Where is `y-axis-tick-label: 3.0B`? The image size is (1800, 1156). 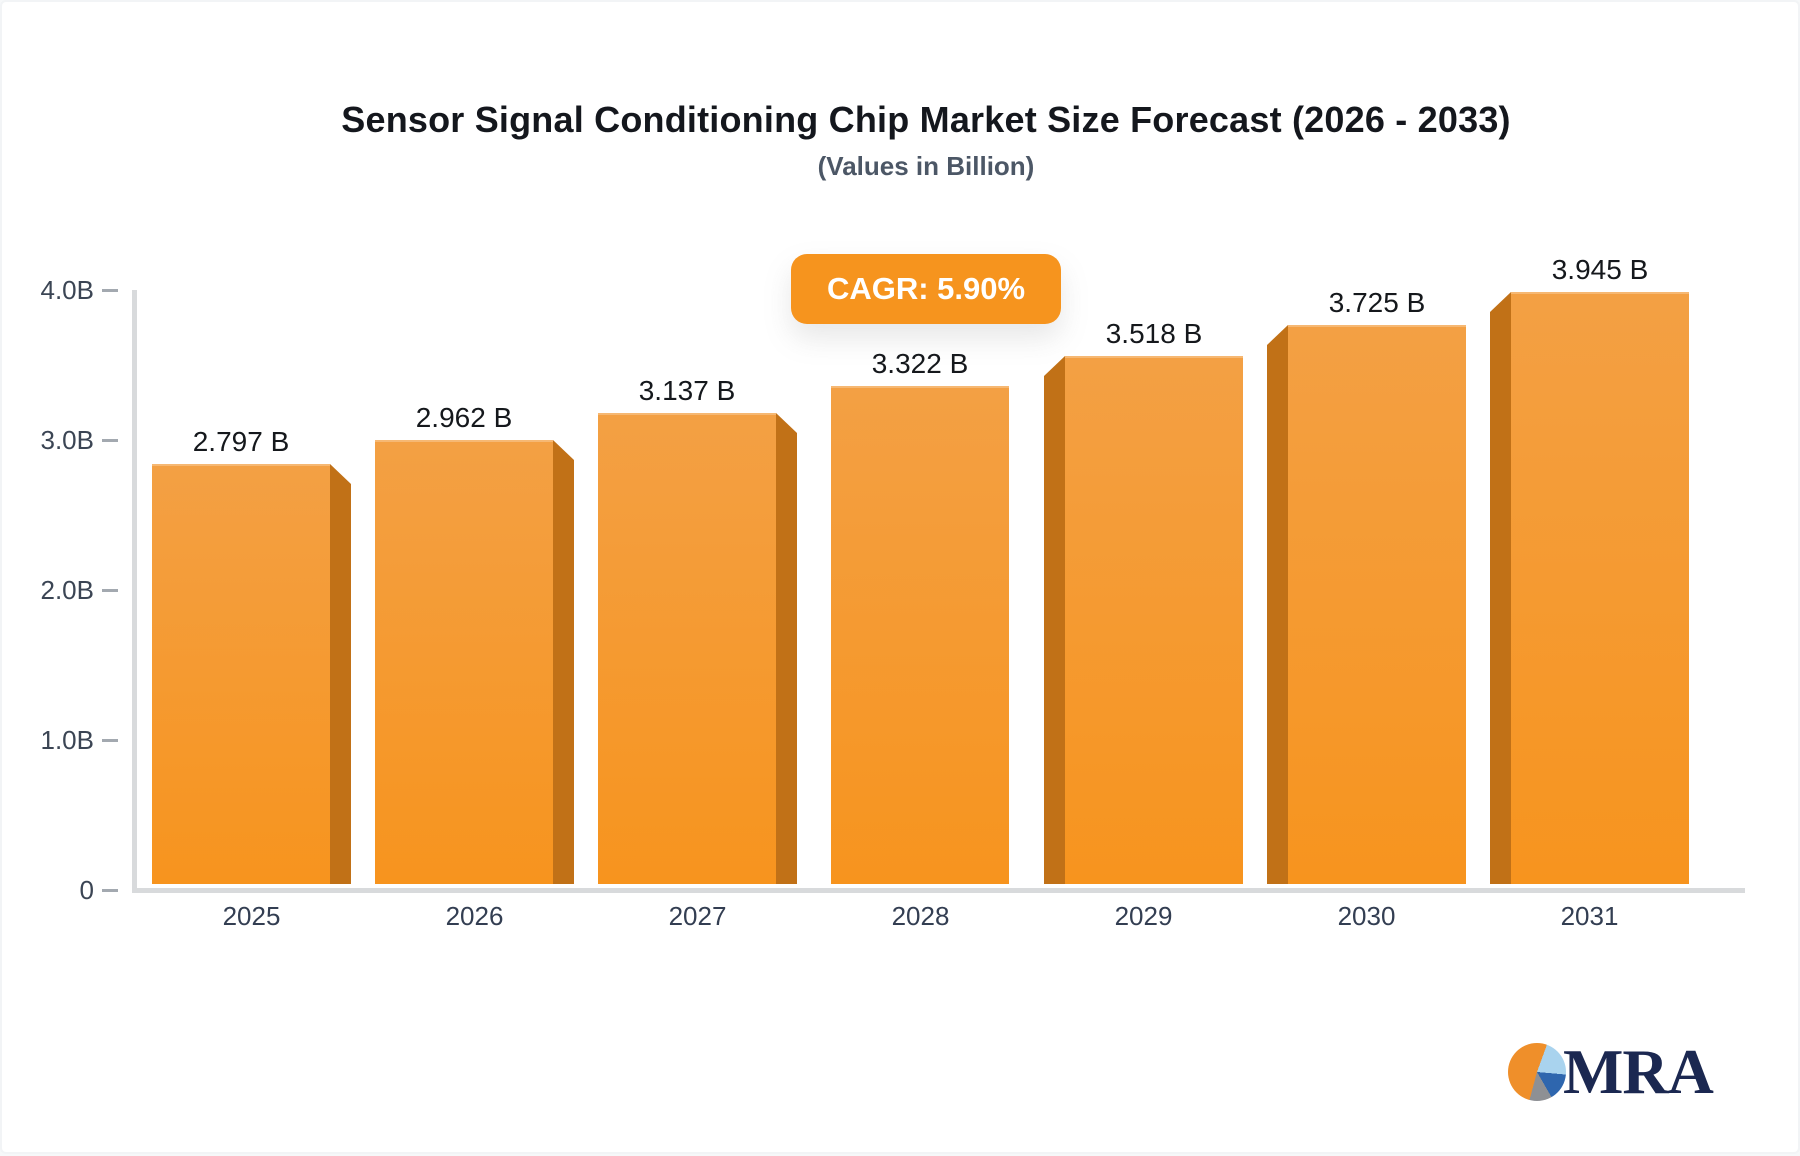 y-axis-tick-label: 3.0B is located at coordinates (67, 440).